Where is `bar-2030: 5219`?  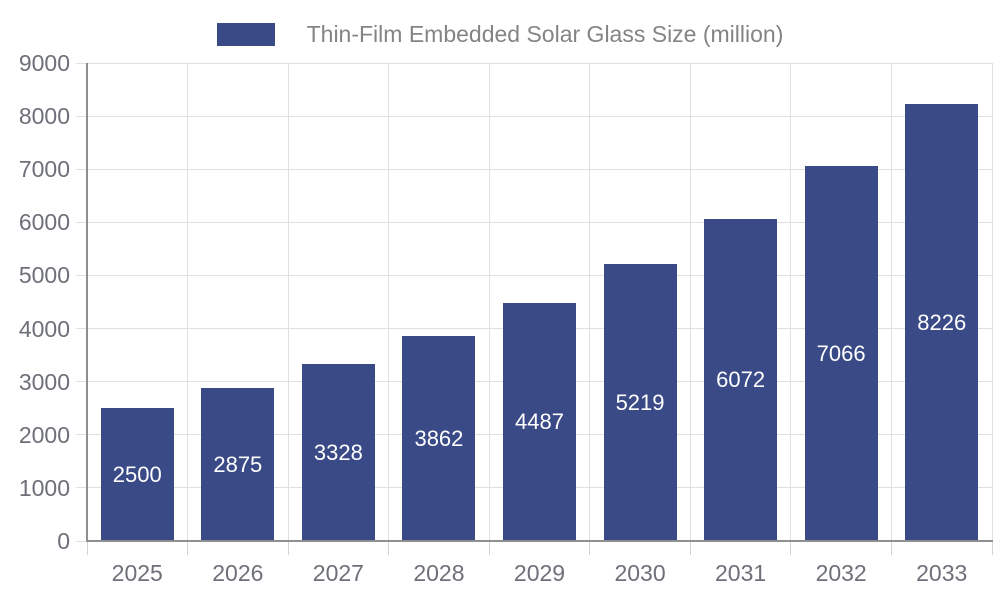
bar-2030: 5219 is located at coordinates (640, 402).